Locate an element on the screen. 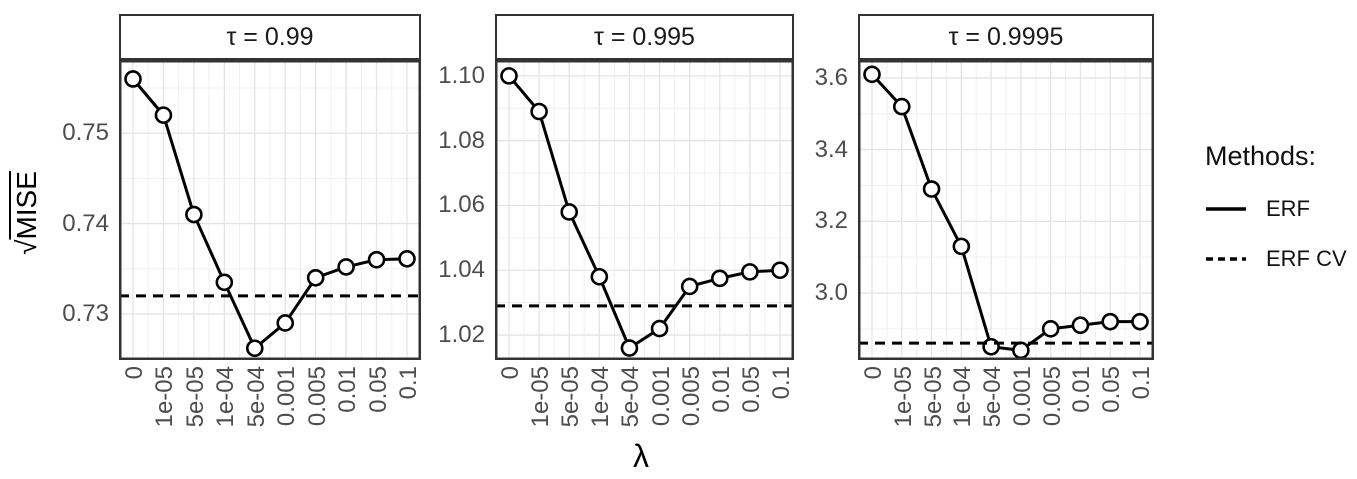 This screenshot has height=479, width=1357. y-tick-label: 1.02 is located at coordinates (461, 335).